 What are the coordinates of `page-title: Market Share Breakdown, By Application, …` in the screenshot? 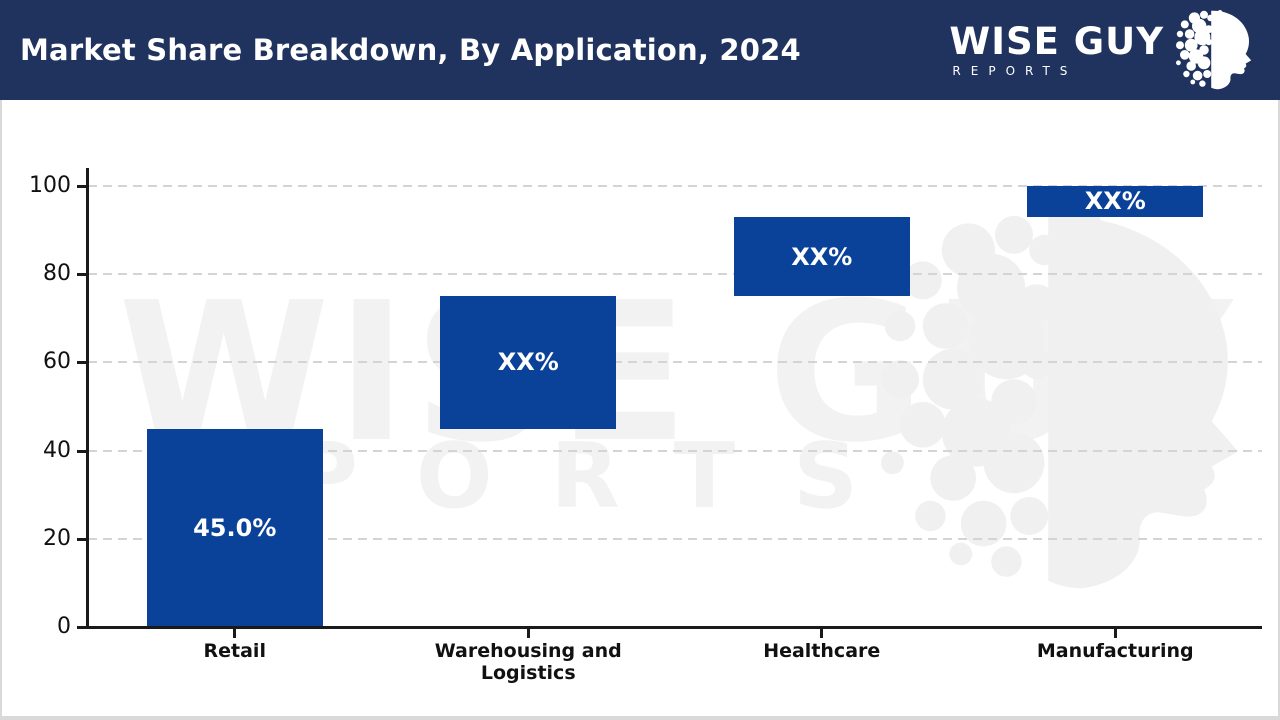 It's located at (410, 50).